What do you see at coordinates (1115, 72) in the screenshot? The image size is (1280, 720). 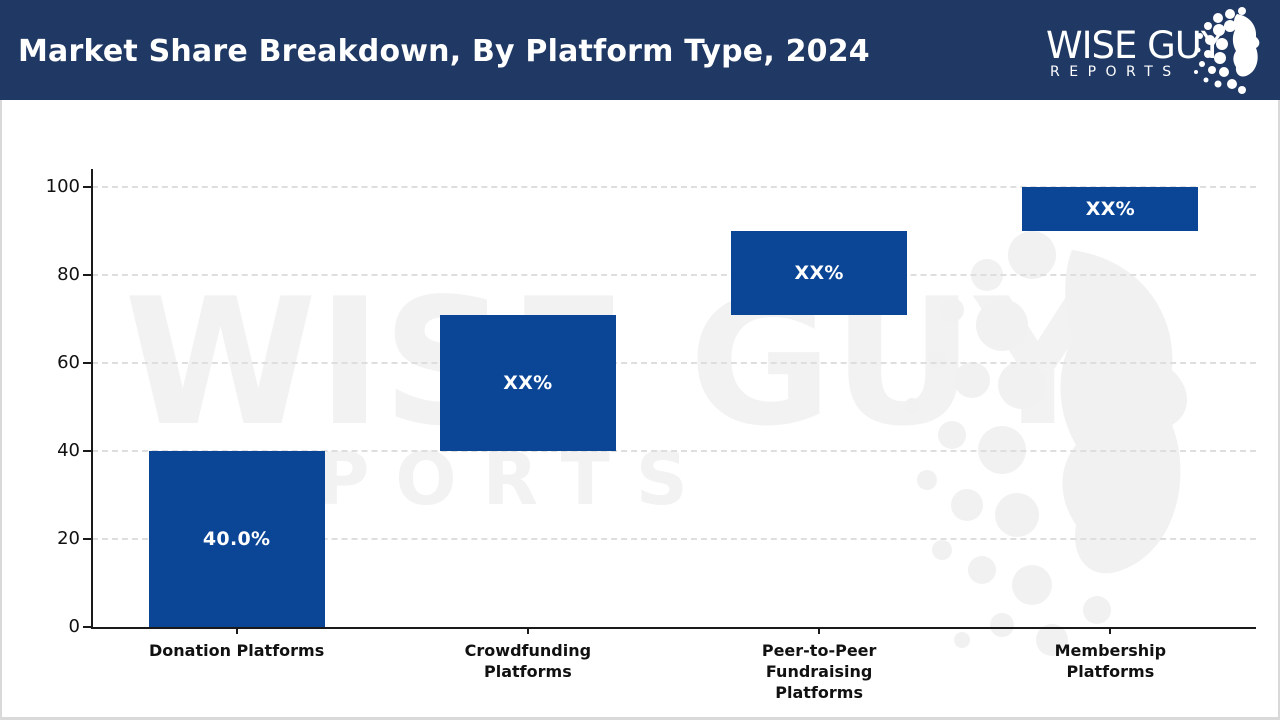 I see `logo-subtext: REPORTS` at bounding box center [1115, 72].